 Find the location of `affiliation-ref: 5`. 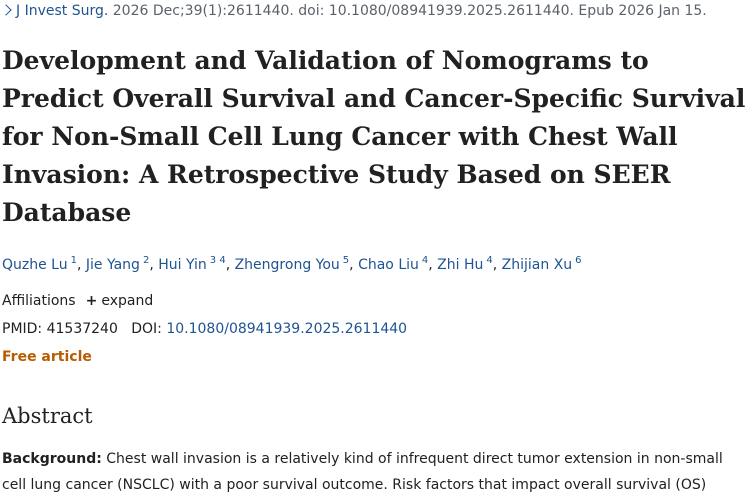

affiliation-ref: 5 is located at coordinates (346, 260).